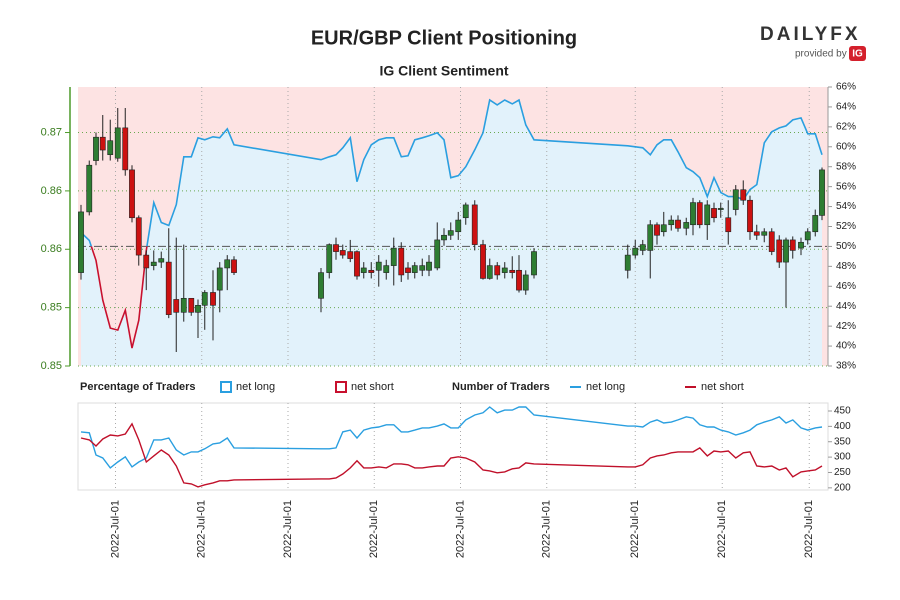 This screenshot has width=900, height=600. Describe the element at coordinates (846, 186) in the screenshot. I see `y2-tick-label: 56%` at that location.